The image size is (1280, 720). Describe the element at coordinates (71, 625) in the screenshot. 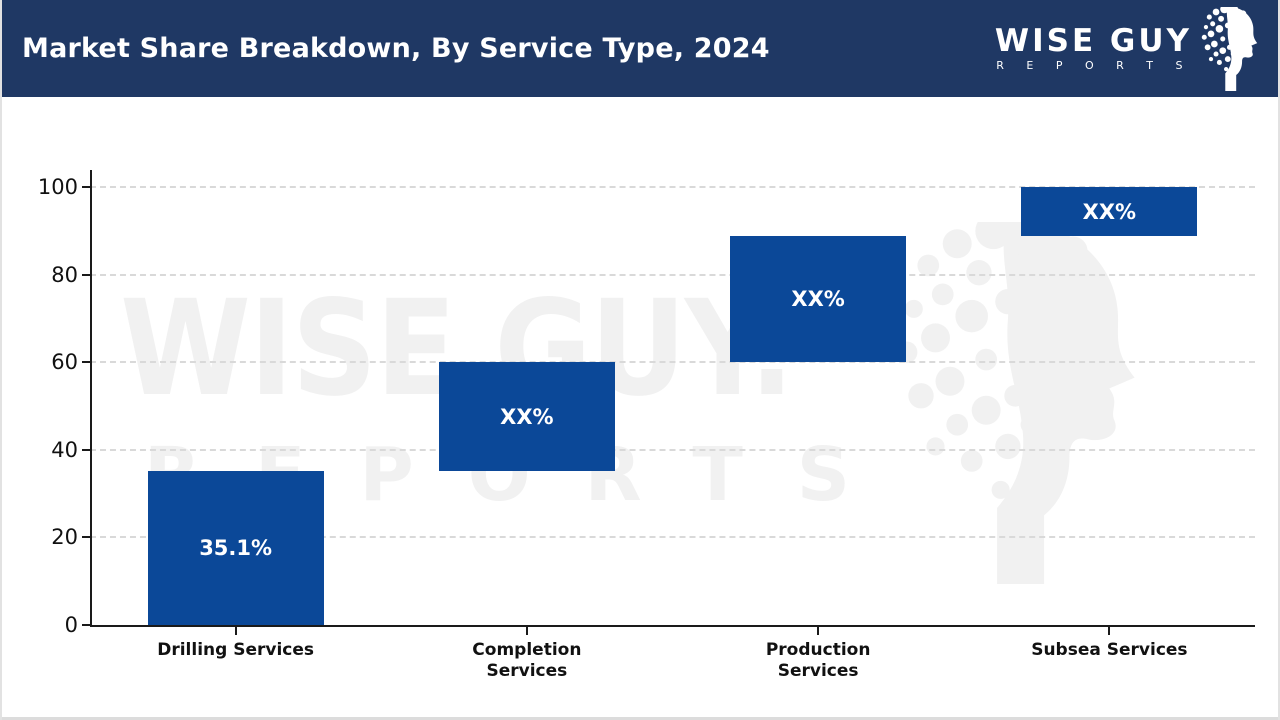

I see `y-tick-label-0: 0` at that location.